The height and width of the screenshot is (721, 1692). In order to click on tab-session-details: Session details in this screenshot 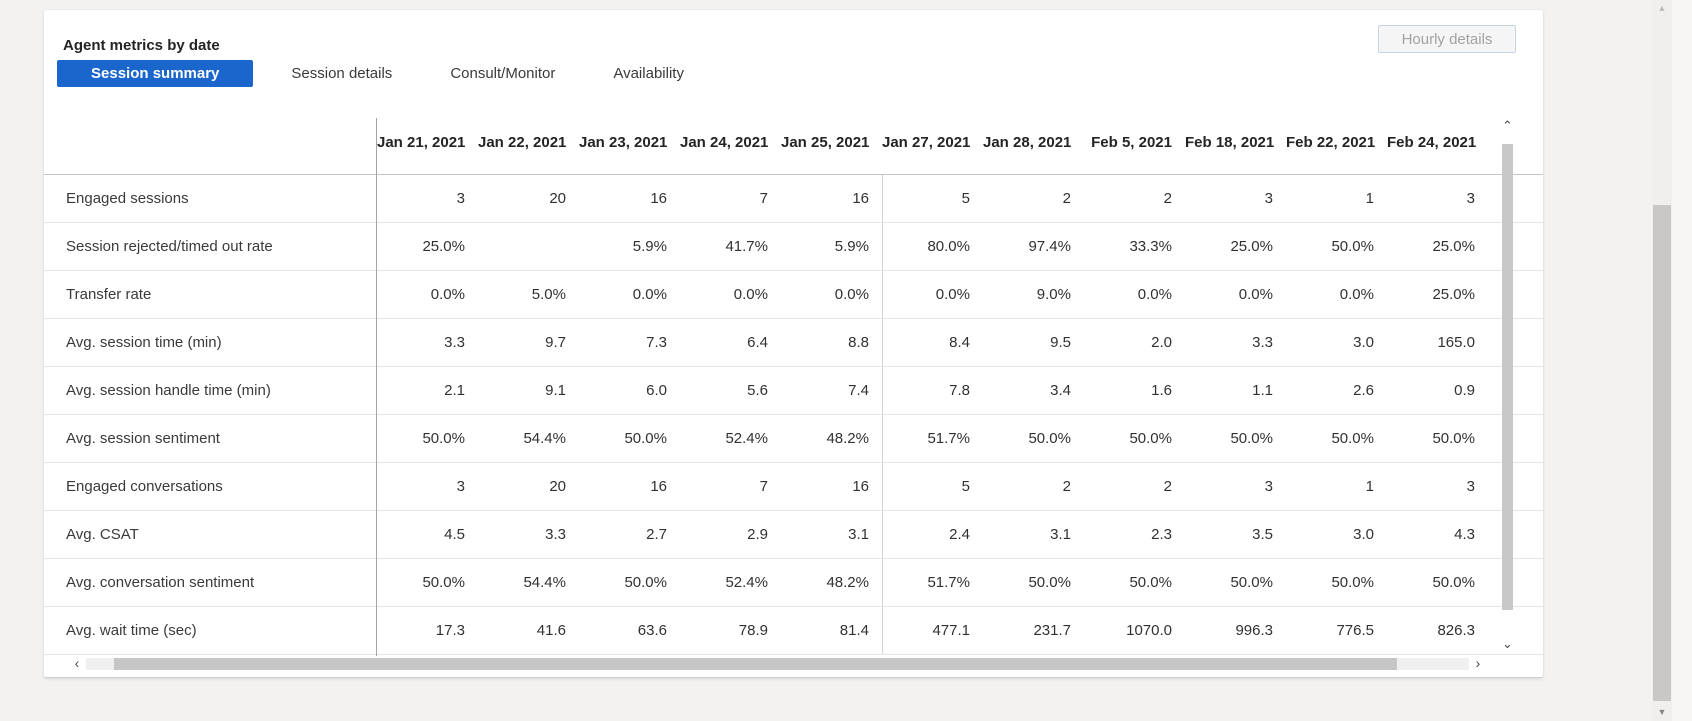, I will do `click(342, 73)`.